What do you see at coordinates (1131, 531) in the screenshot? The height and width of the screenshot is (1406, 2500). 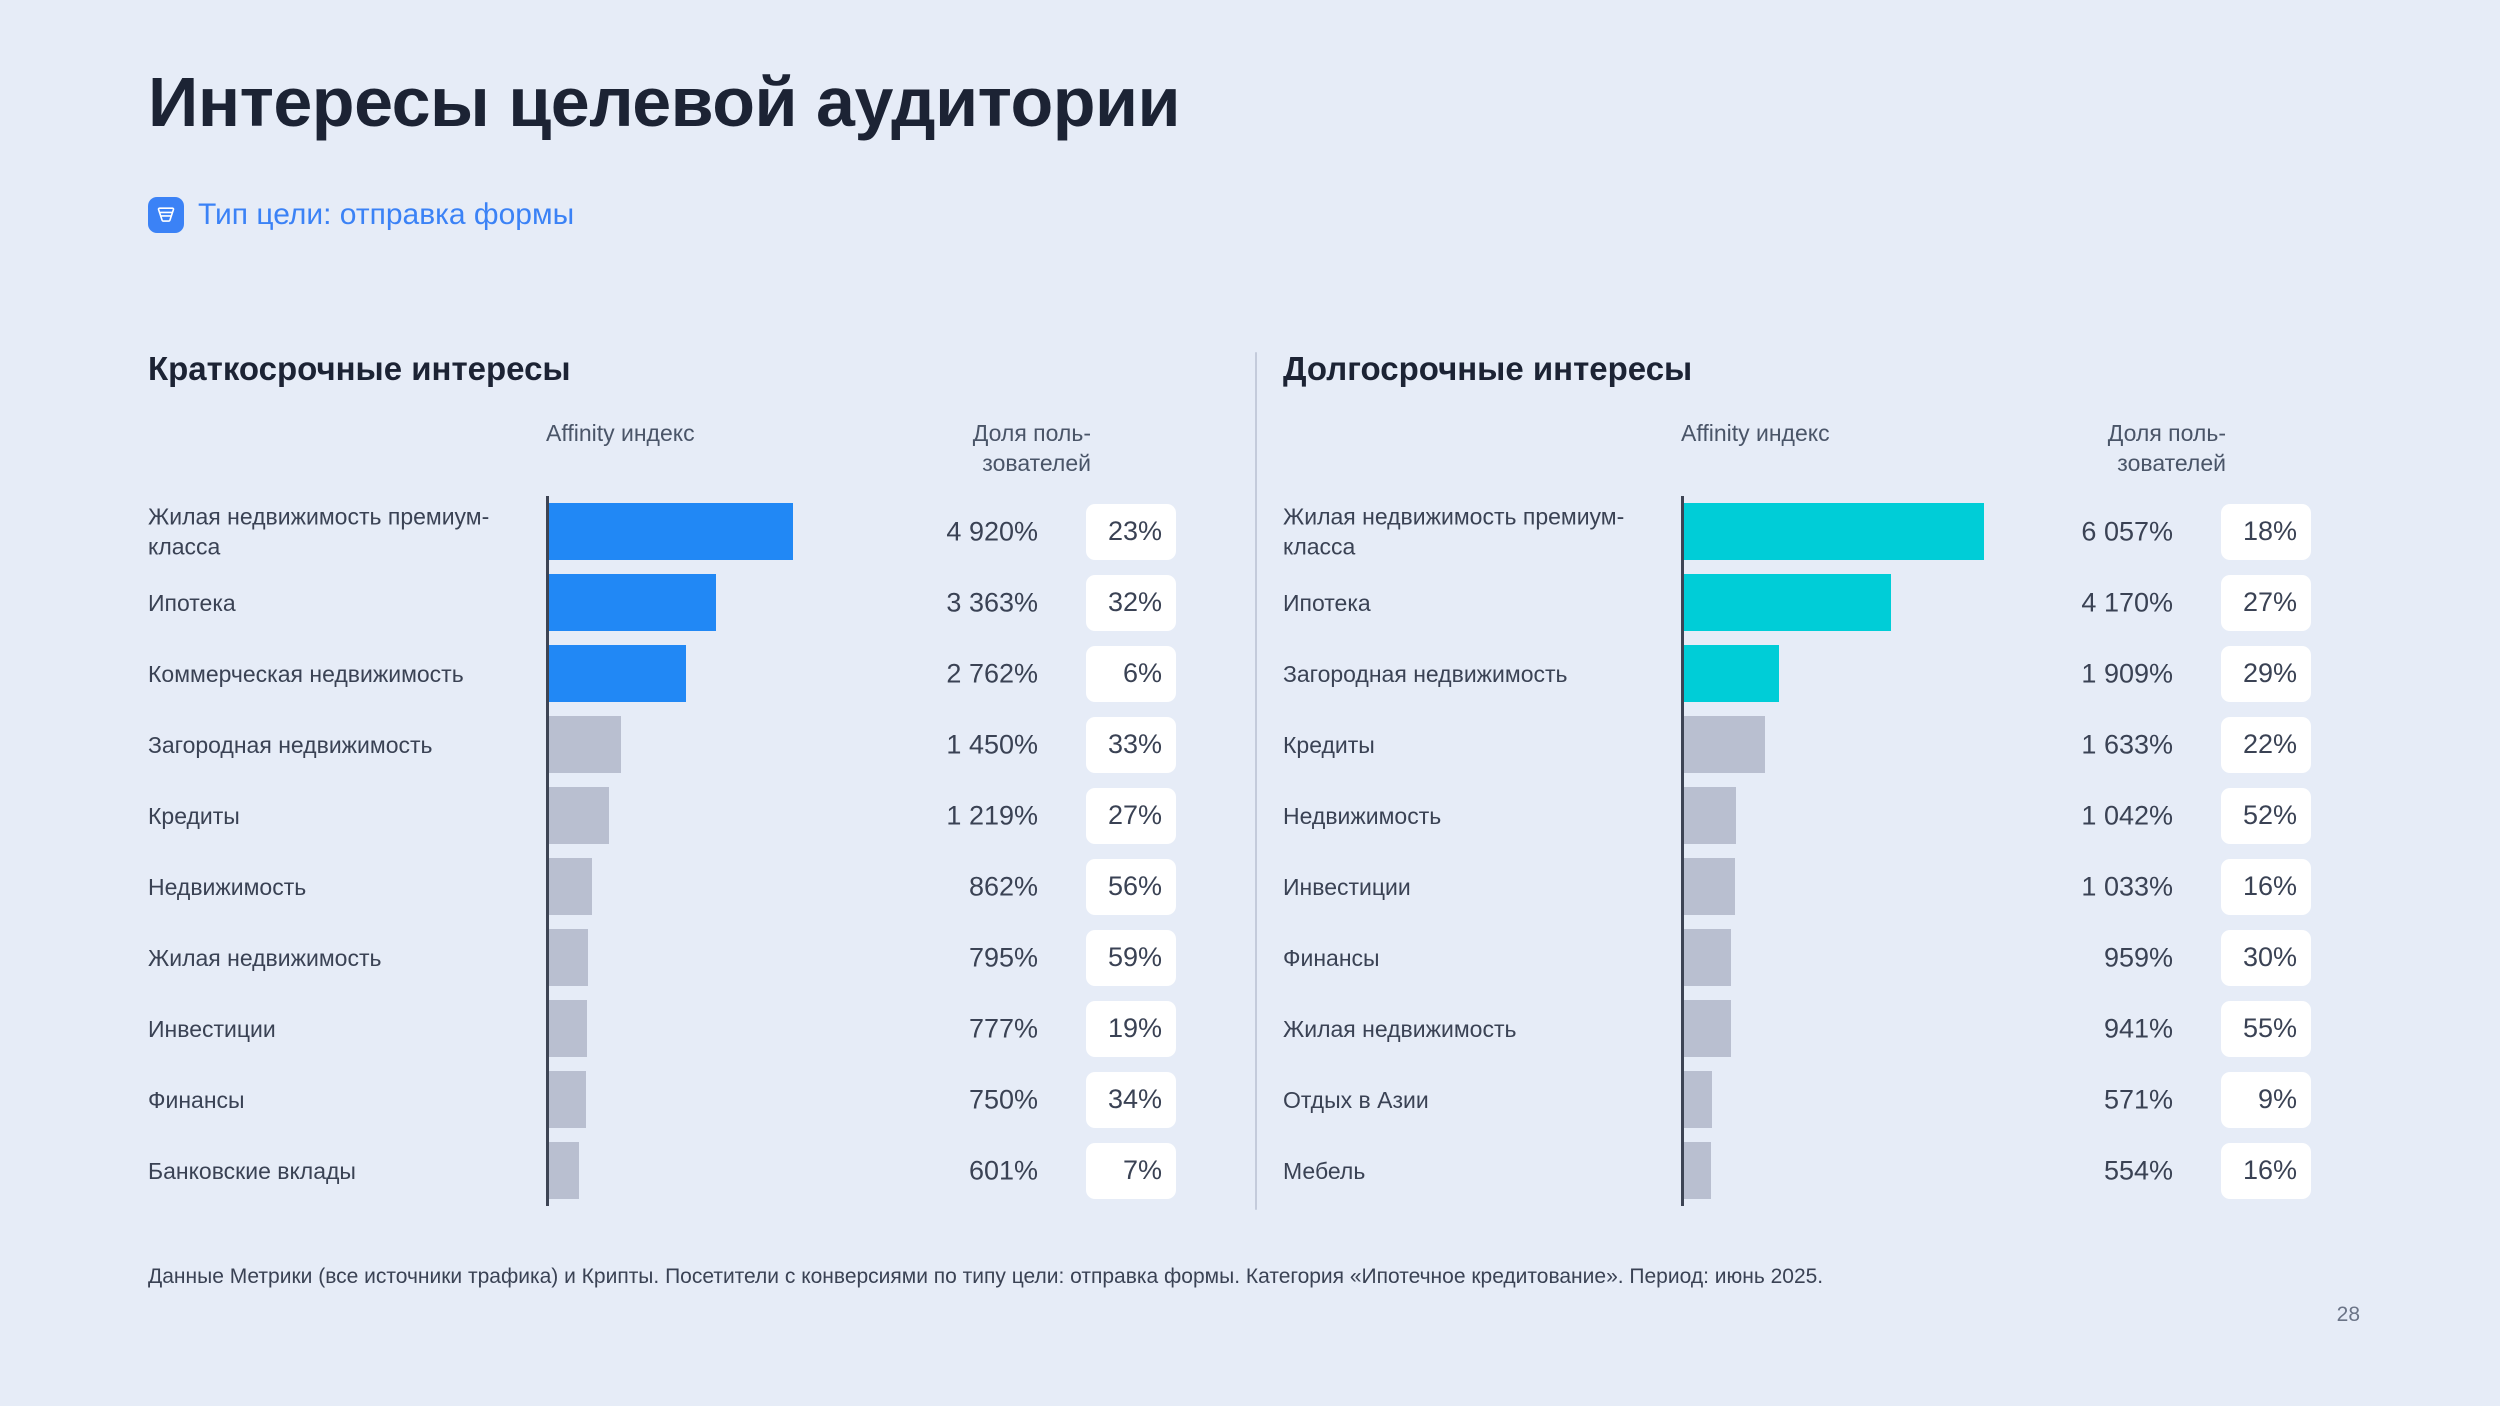 I see `user-share-badge: 23%` at bounding box center [1131, 531].